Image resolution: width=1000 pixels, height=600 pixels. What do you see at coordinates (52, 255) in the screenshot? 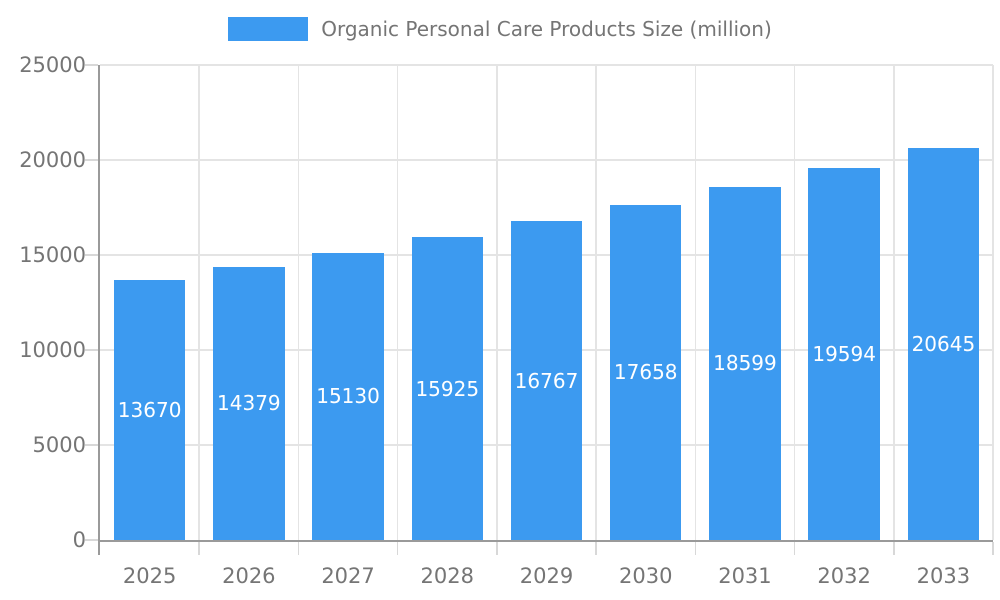
I see `y-axis-tick-label: 15000` at bounding box center [52, 255].